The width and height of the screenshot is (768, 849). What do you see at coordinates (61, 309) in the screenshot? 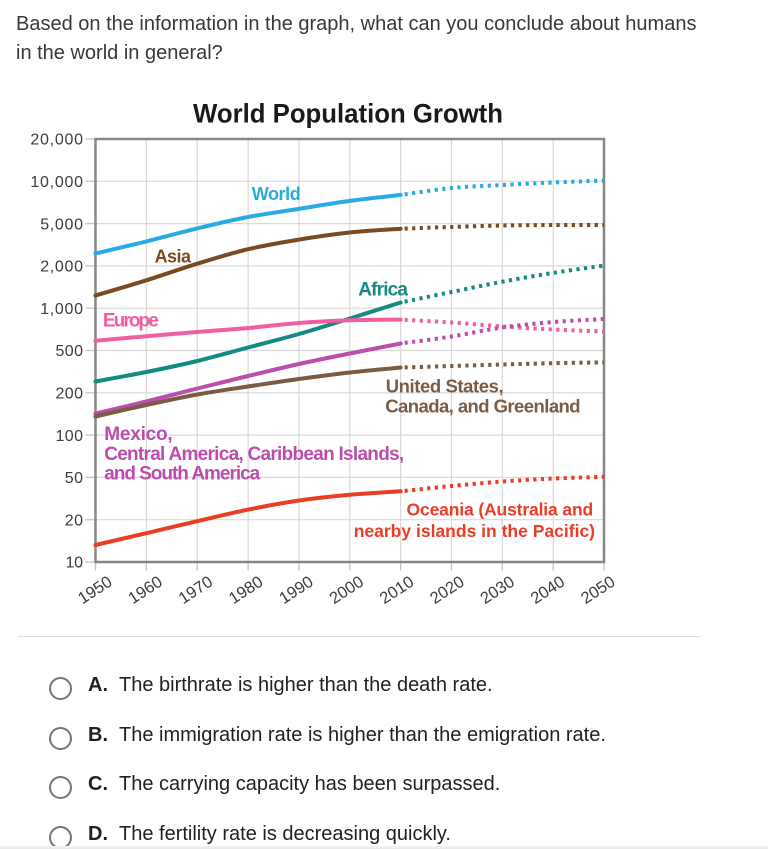
I see `svg-text: 1,000` at bounding box center [61, 309].